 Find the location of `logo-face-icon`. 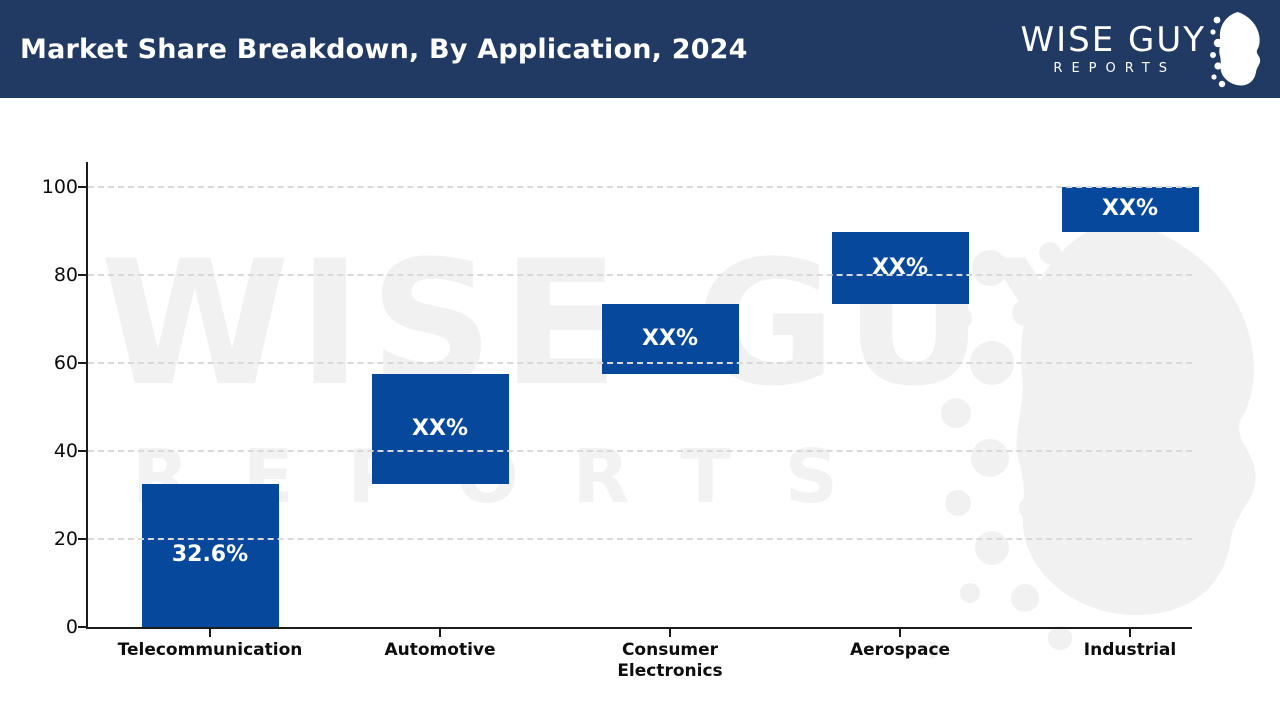

logo-face-icon is located at coordinates (1235, 50).